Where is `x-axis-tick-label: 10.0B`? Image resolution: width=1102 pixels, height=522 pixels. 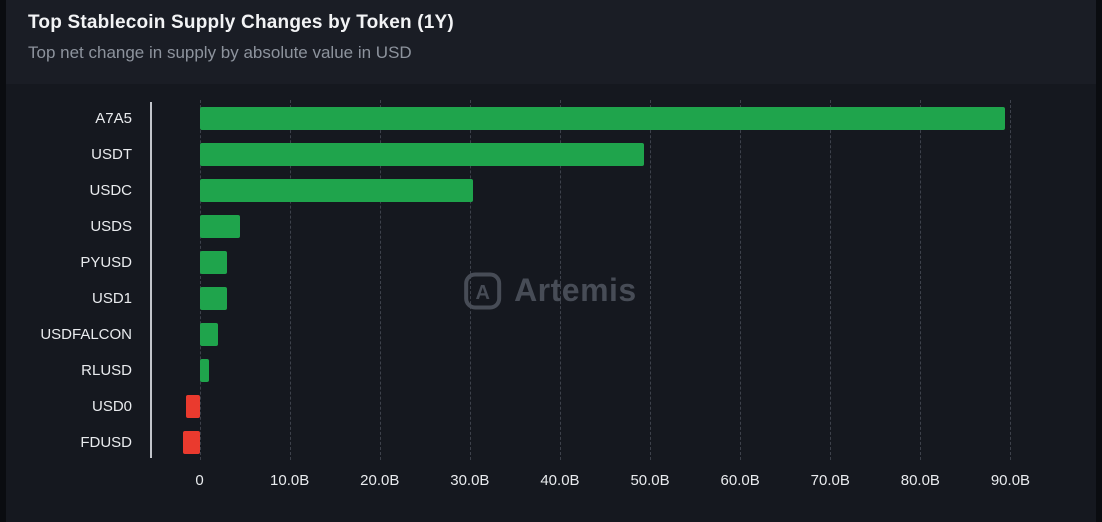 x-axis-tick-label: 10.0B is located at coordinates (290, 480).